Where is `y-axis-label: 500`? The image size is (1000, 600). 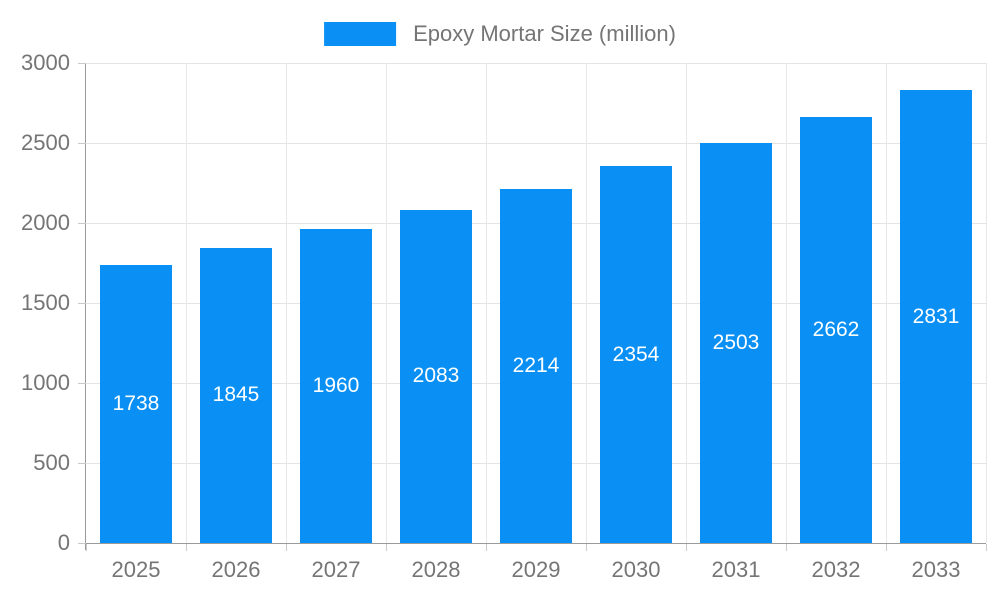
y-axis-label: 500 is located at coordinates (51, 462).